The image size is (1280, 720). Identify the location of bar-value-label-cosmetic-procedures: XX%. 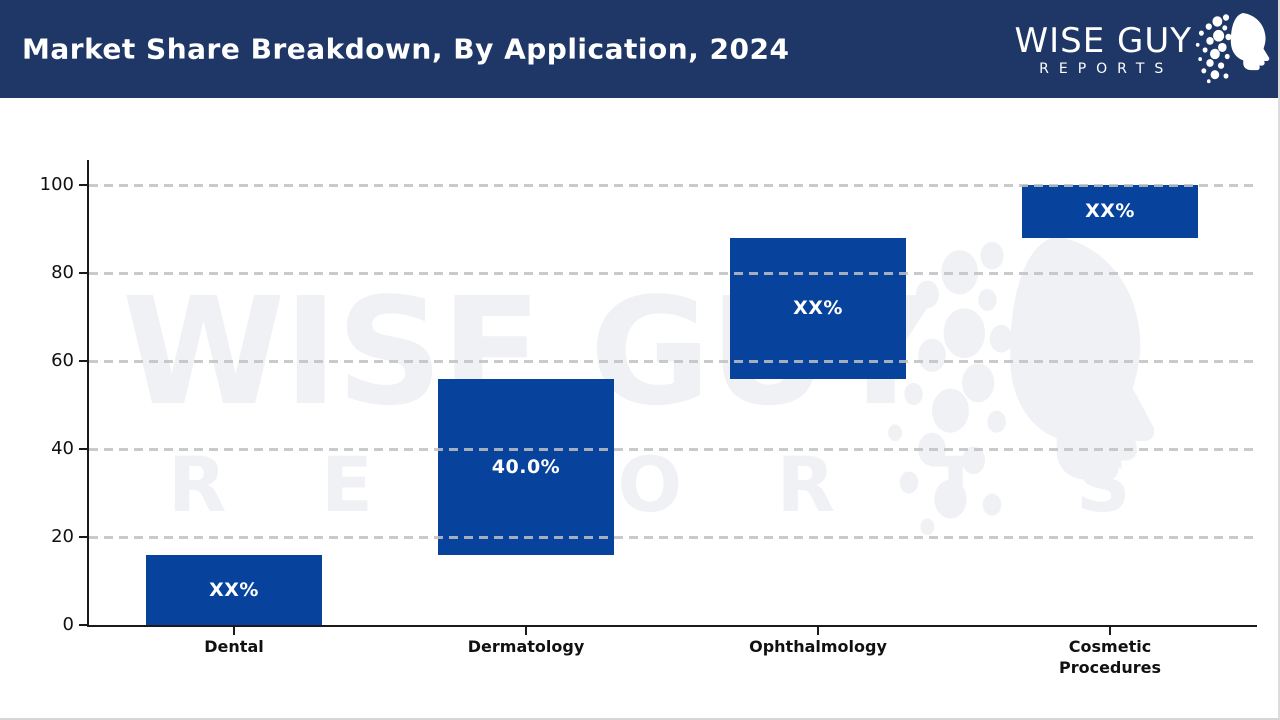
(1110, 211).